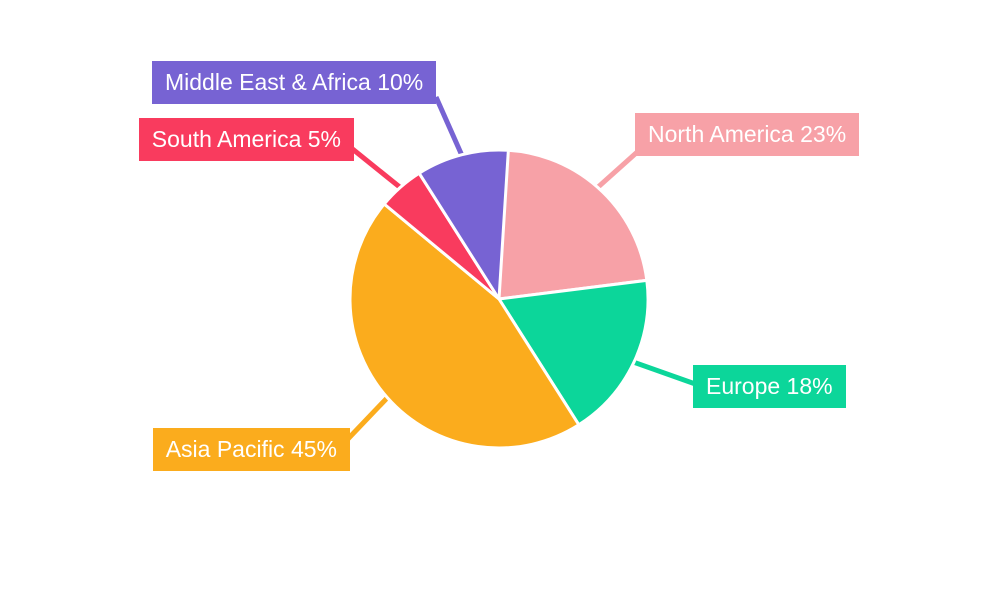 This screenshot has height=600, width=1000. I want to click on pie-label-europe: Europe 18%, so click(769, 386).